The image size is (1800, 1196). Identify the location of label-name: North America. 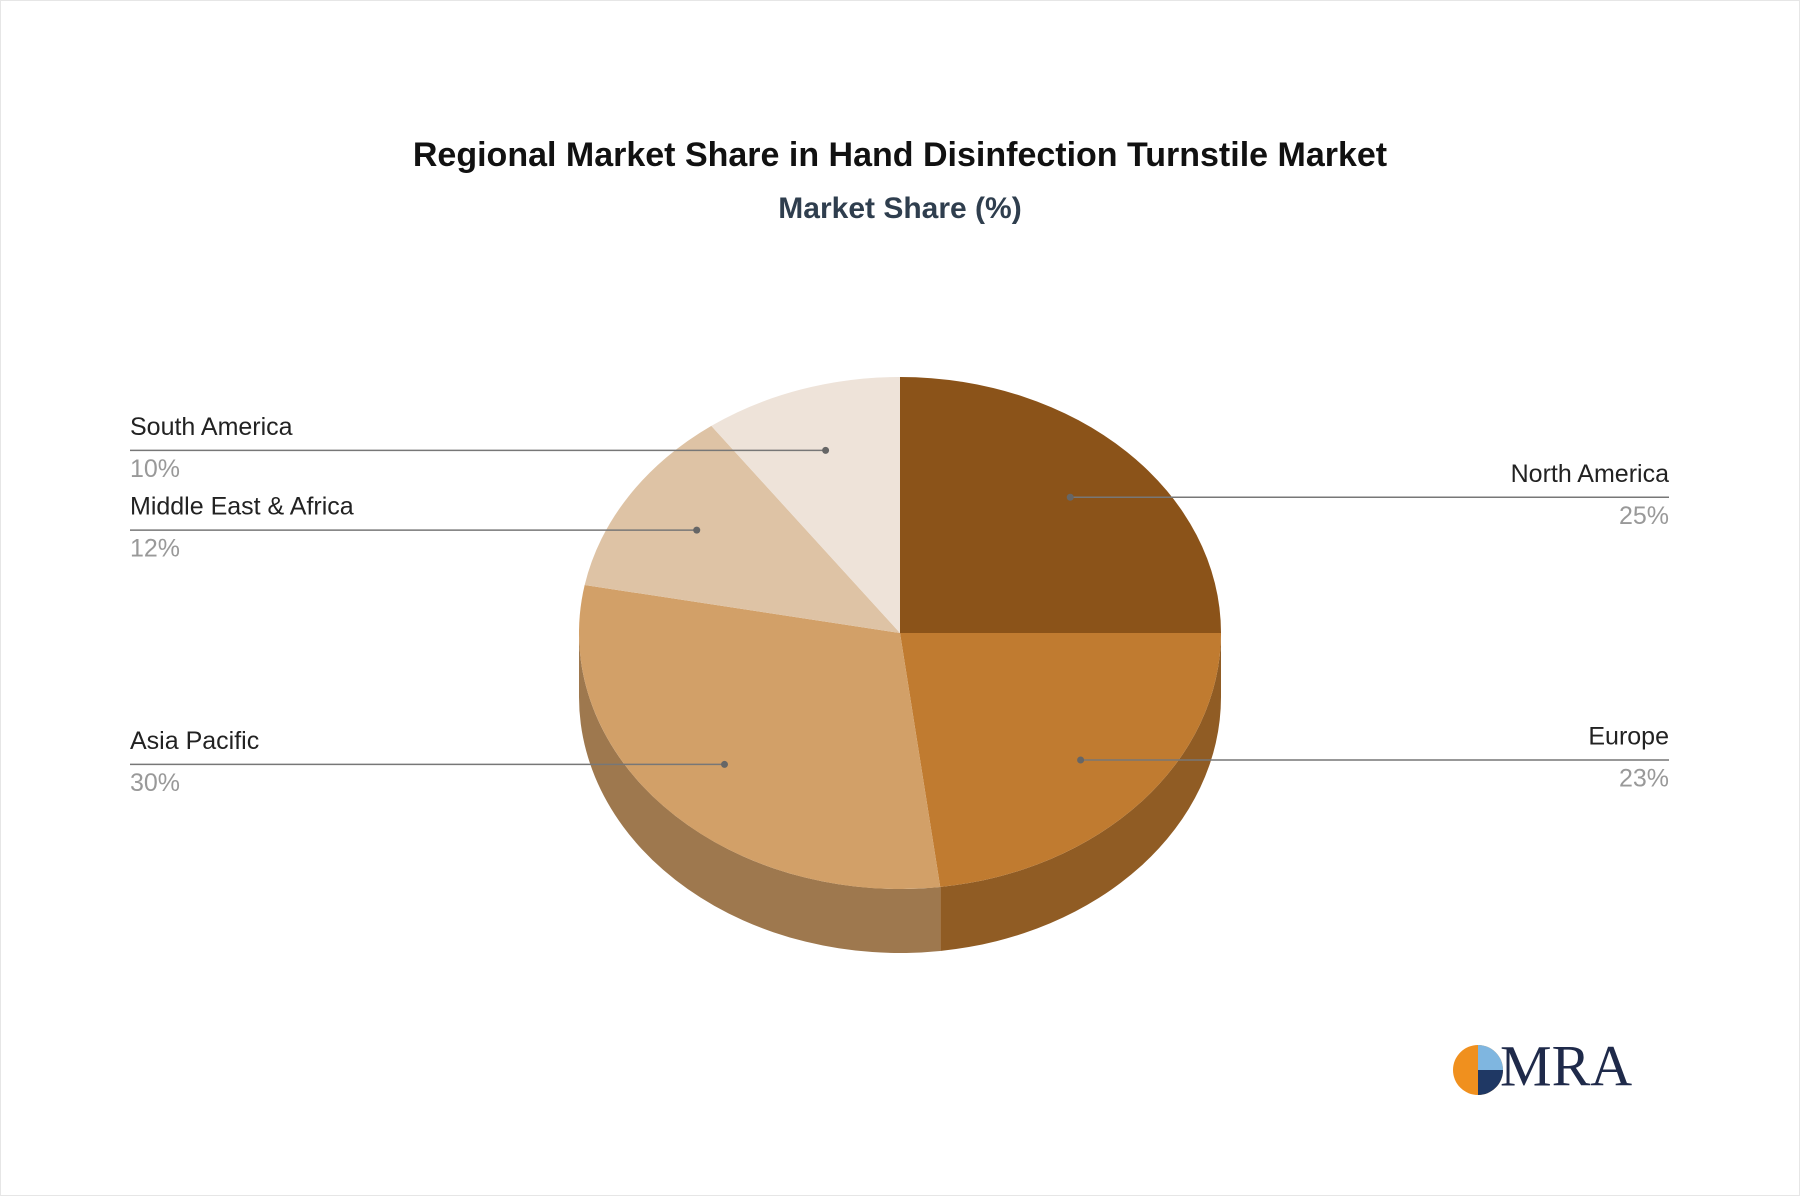
(1590, 474).